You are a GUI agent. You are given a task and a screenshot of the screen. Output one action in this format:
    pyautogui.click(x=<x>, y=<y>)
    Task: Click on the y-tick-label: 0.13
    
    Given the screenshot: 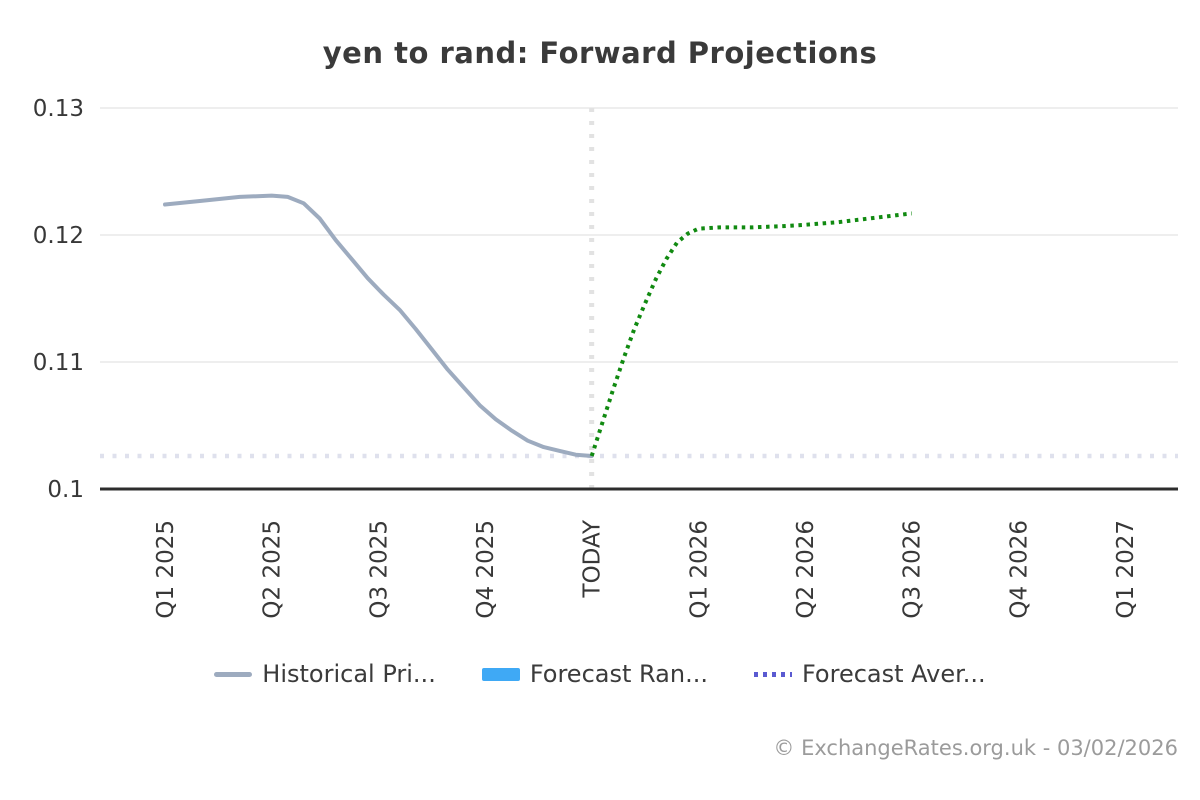 What is the action you would take?
    pyautogui.click(x=58, y=109)
    